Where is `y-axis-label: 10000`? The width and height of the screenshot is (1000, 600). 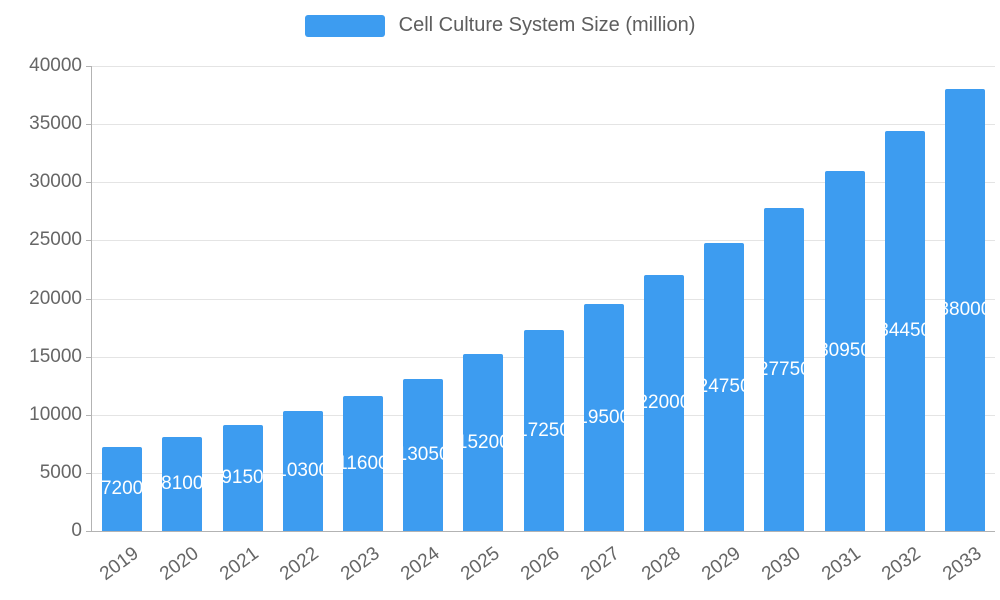
y-axis-label: 10000 is located at coordinates (55, 414).